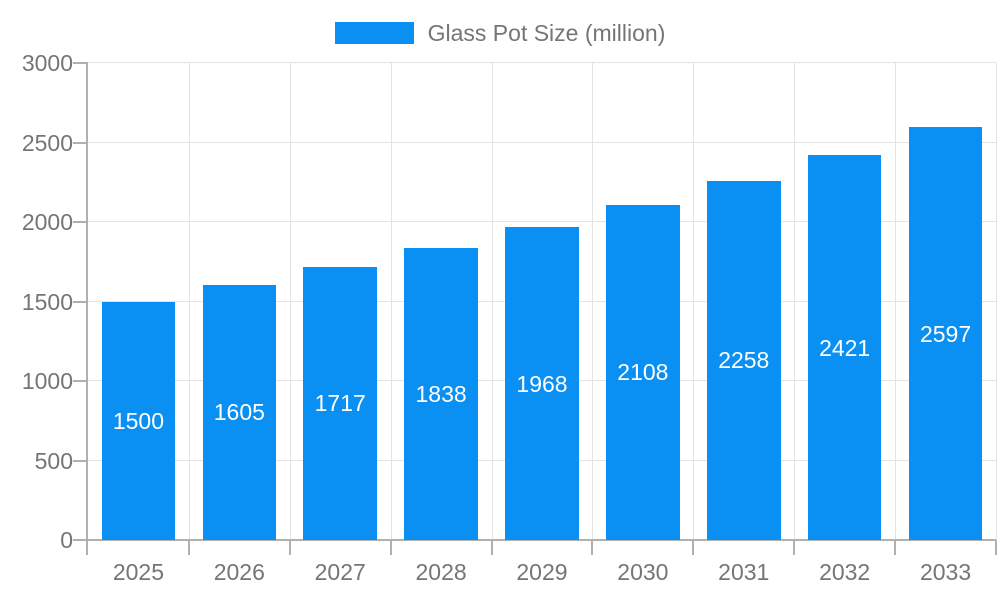  I want to click on x-axis-label-2030: 2030, so click(643, 572).